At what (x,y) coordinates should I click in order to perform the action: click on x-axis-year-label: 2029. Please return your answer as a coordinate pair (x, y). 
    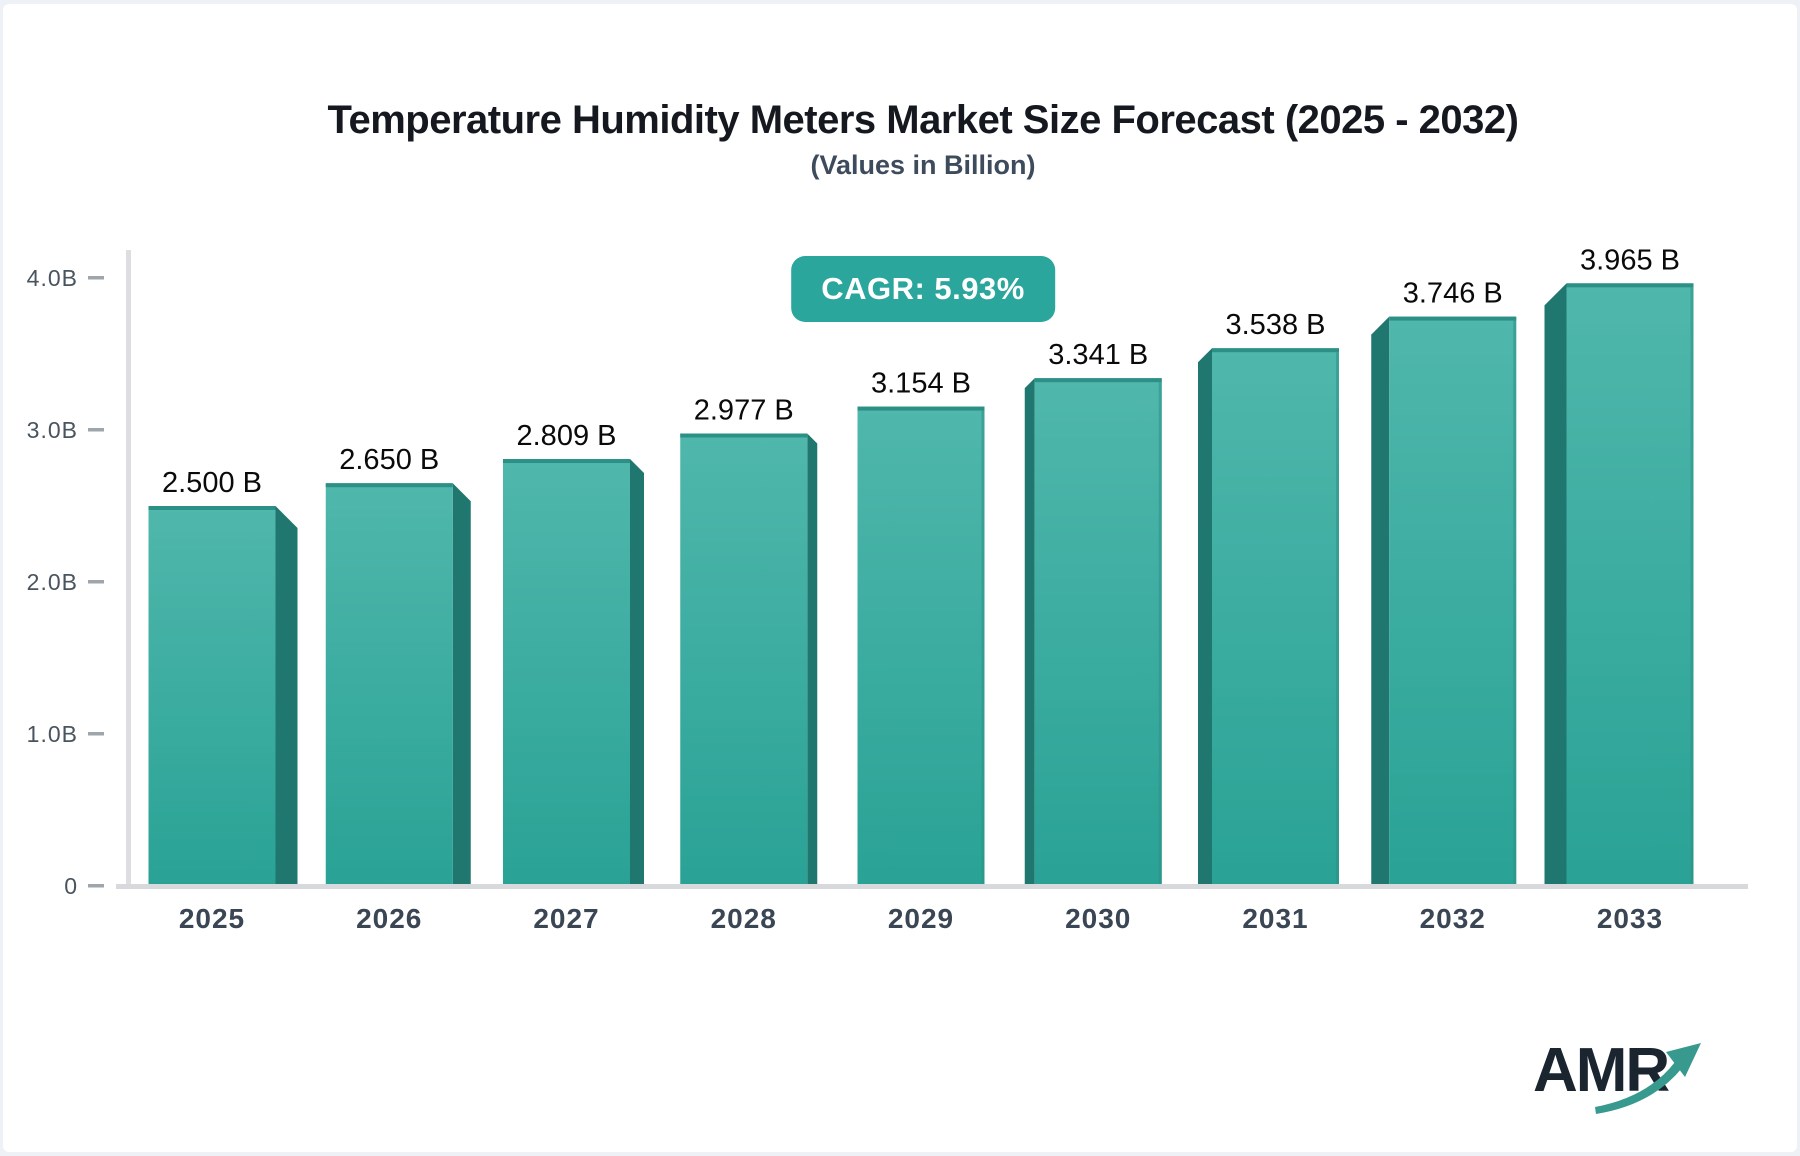
    Looking at the image, I should click on (921, 918).